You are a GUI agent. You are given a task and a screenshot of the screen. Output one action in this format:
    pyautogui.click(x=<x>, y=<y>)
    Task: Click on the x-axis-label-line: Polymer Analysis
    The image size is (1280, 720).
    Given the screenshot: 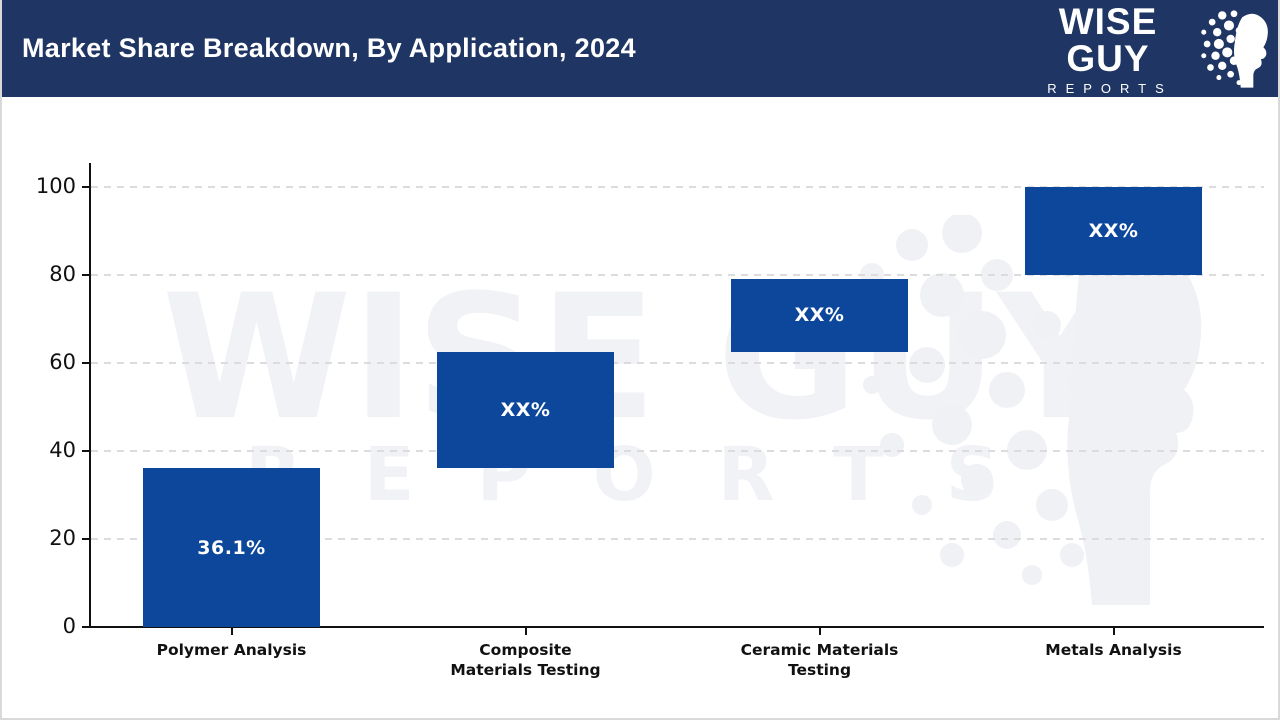 What is the action you would take?
    pyautogui.click(x=231, y=650)
    